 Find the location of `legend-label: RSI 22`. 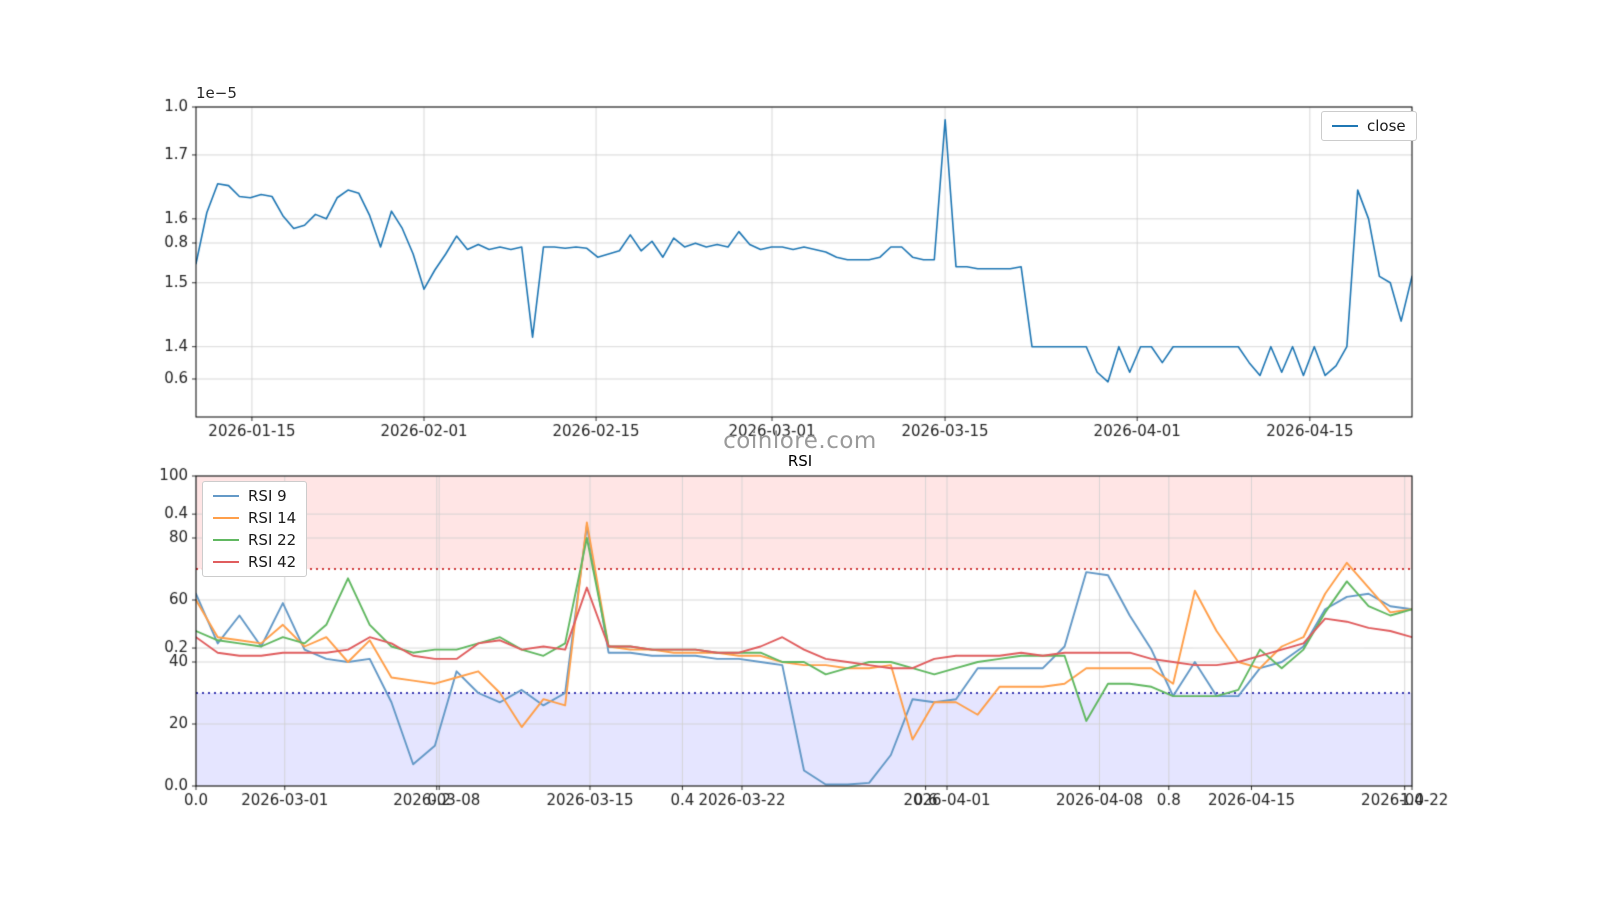

legend-label: RSI 22 is located at coordinates (272, 540).